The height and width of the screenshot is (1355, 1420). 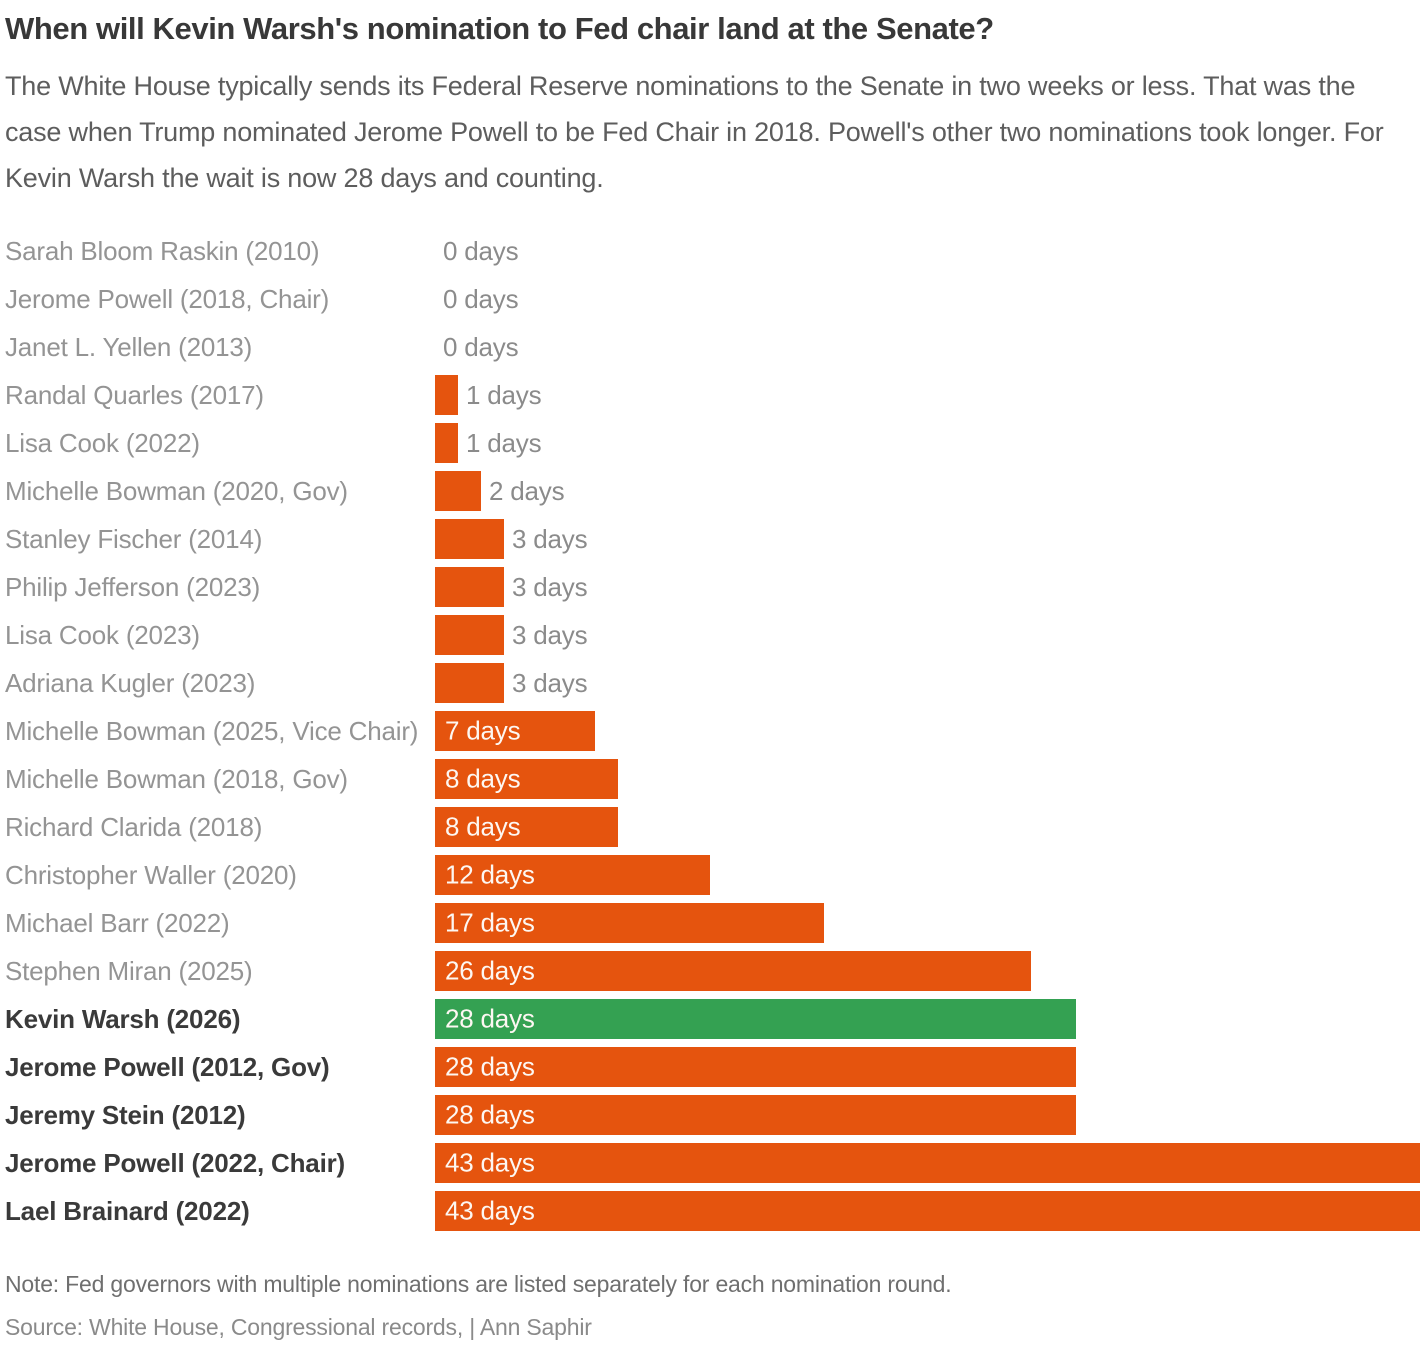 What do you see at coordinates (527, 490) in the screenshot?
I see `value-label: 2 days` at bounding box center [527, 490].